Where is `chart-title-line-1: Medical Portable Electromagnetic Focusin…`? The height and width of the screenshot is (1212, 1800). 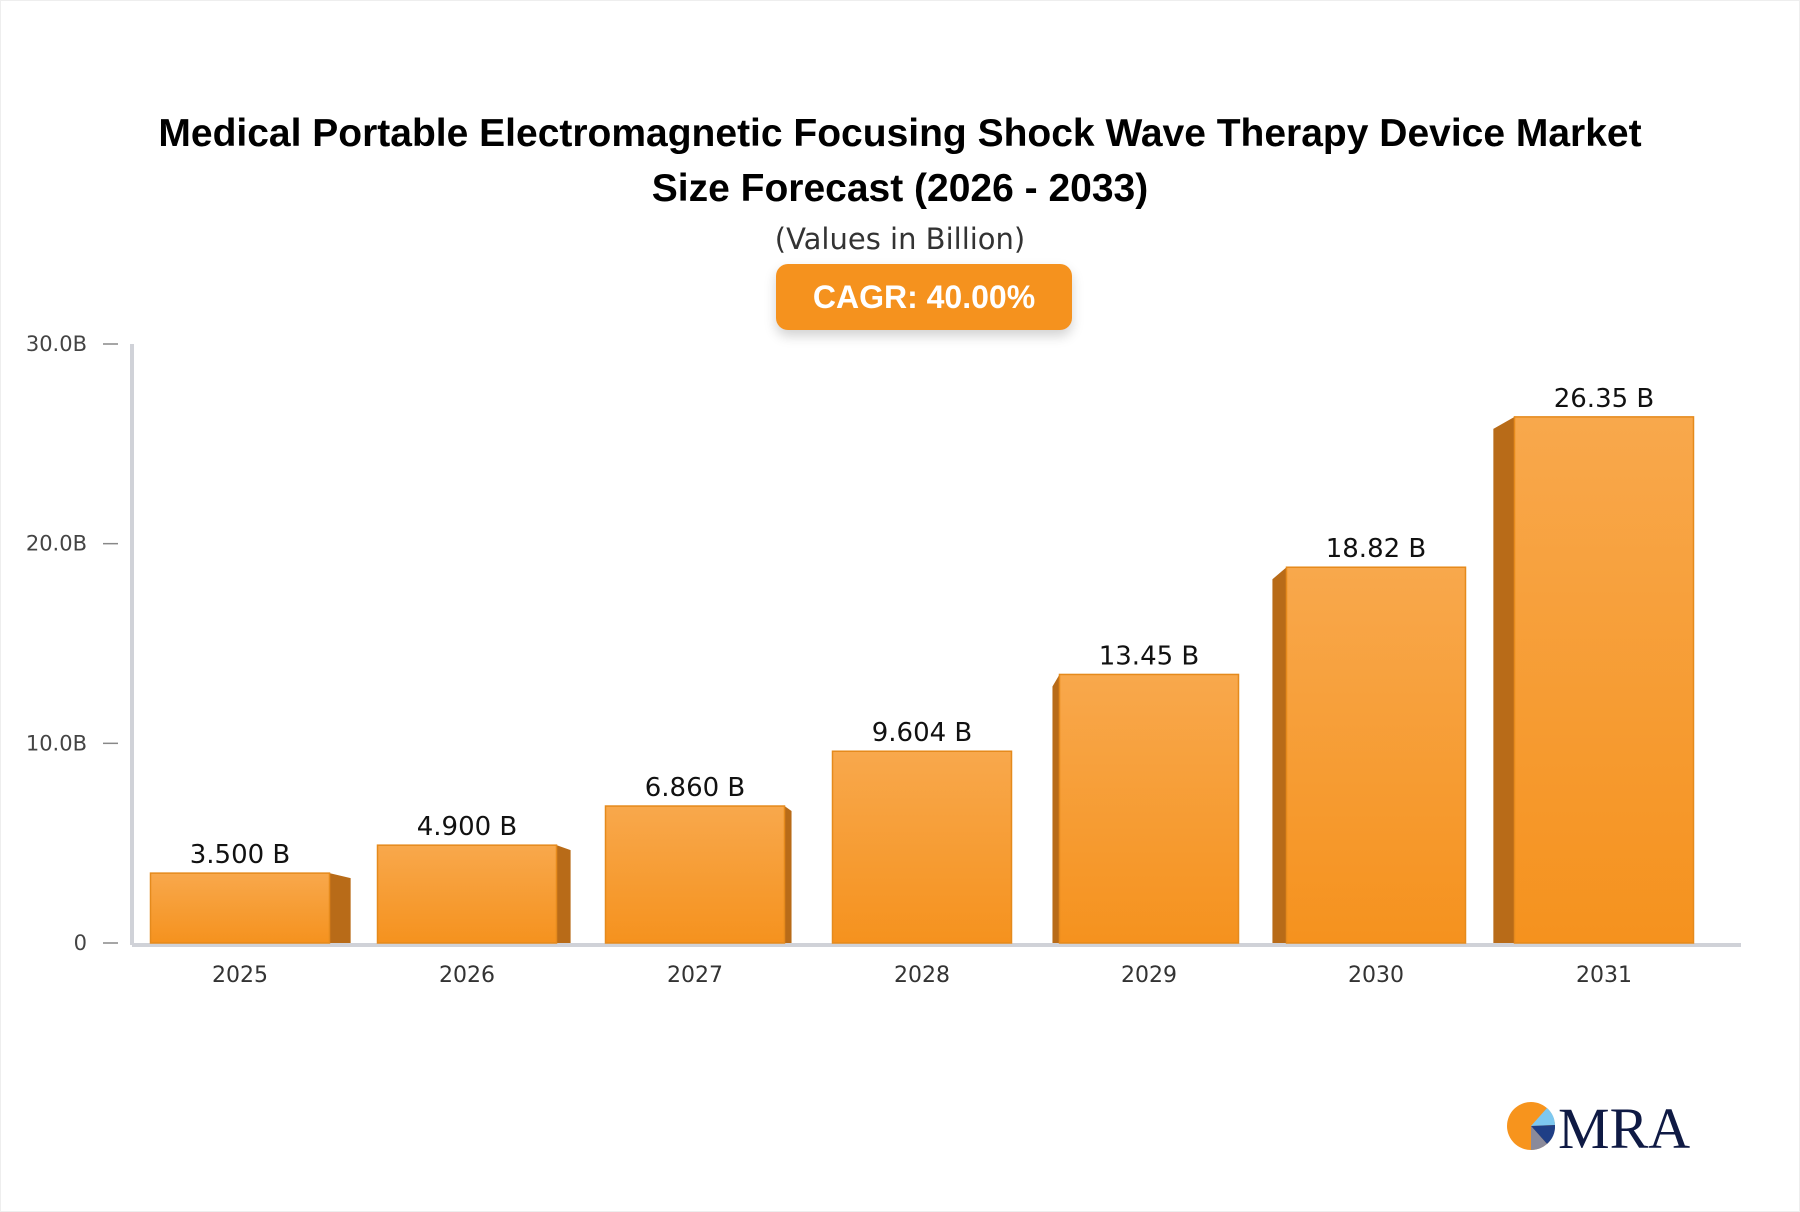 chart-title-line-1: Medical Portable Electromagnetic Focusin… is located at coordinates (900, 133).